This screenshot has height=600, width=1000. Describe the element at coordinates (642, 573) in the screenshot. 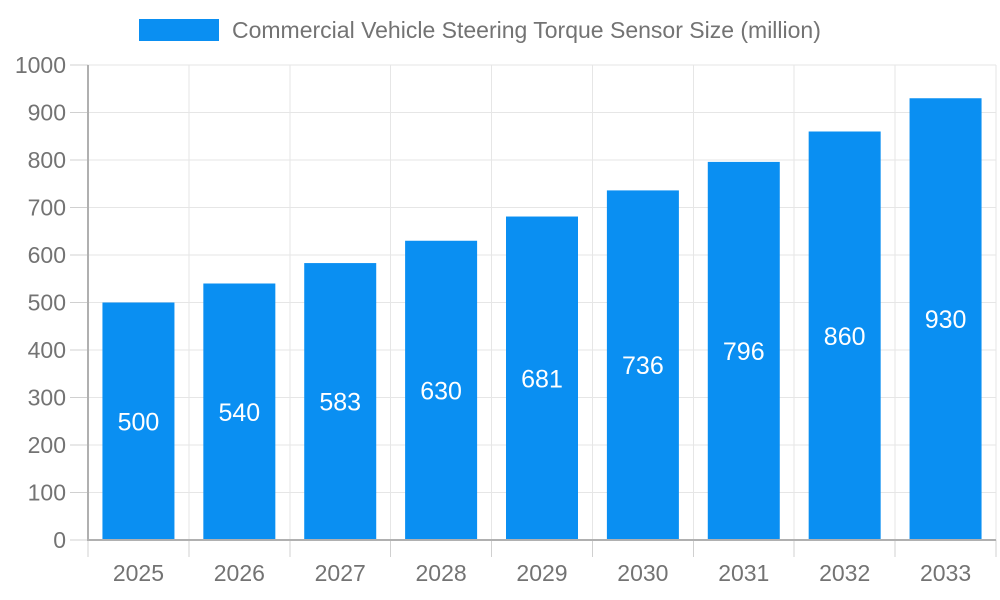

I see `x-axis-label-2030: 2030` at that location.